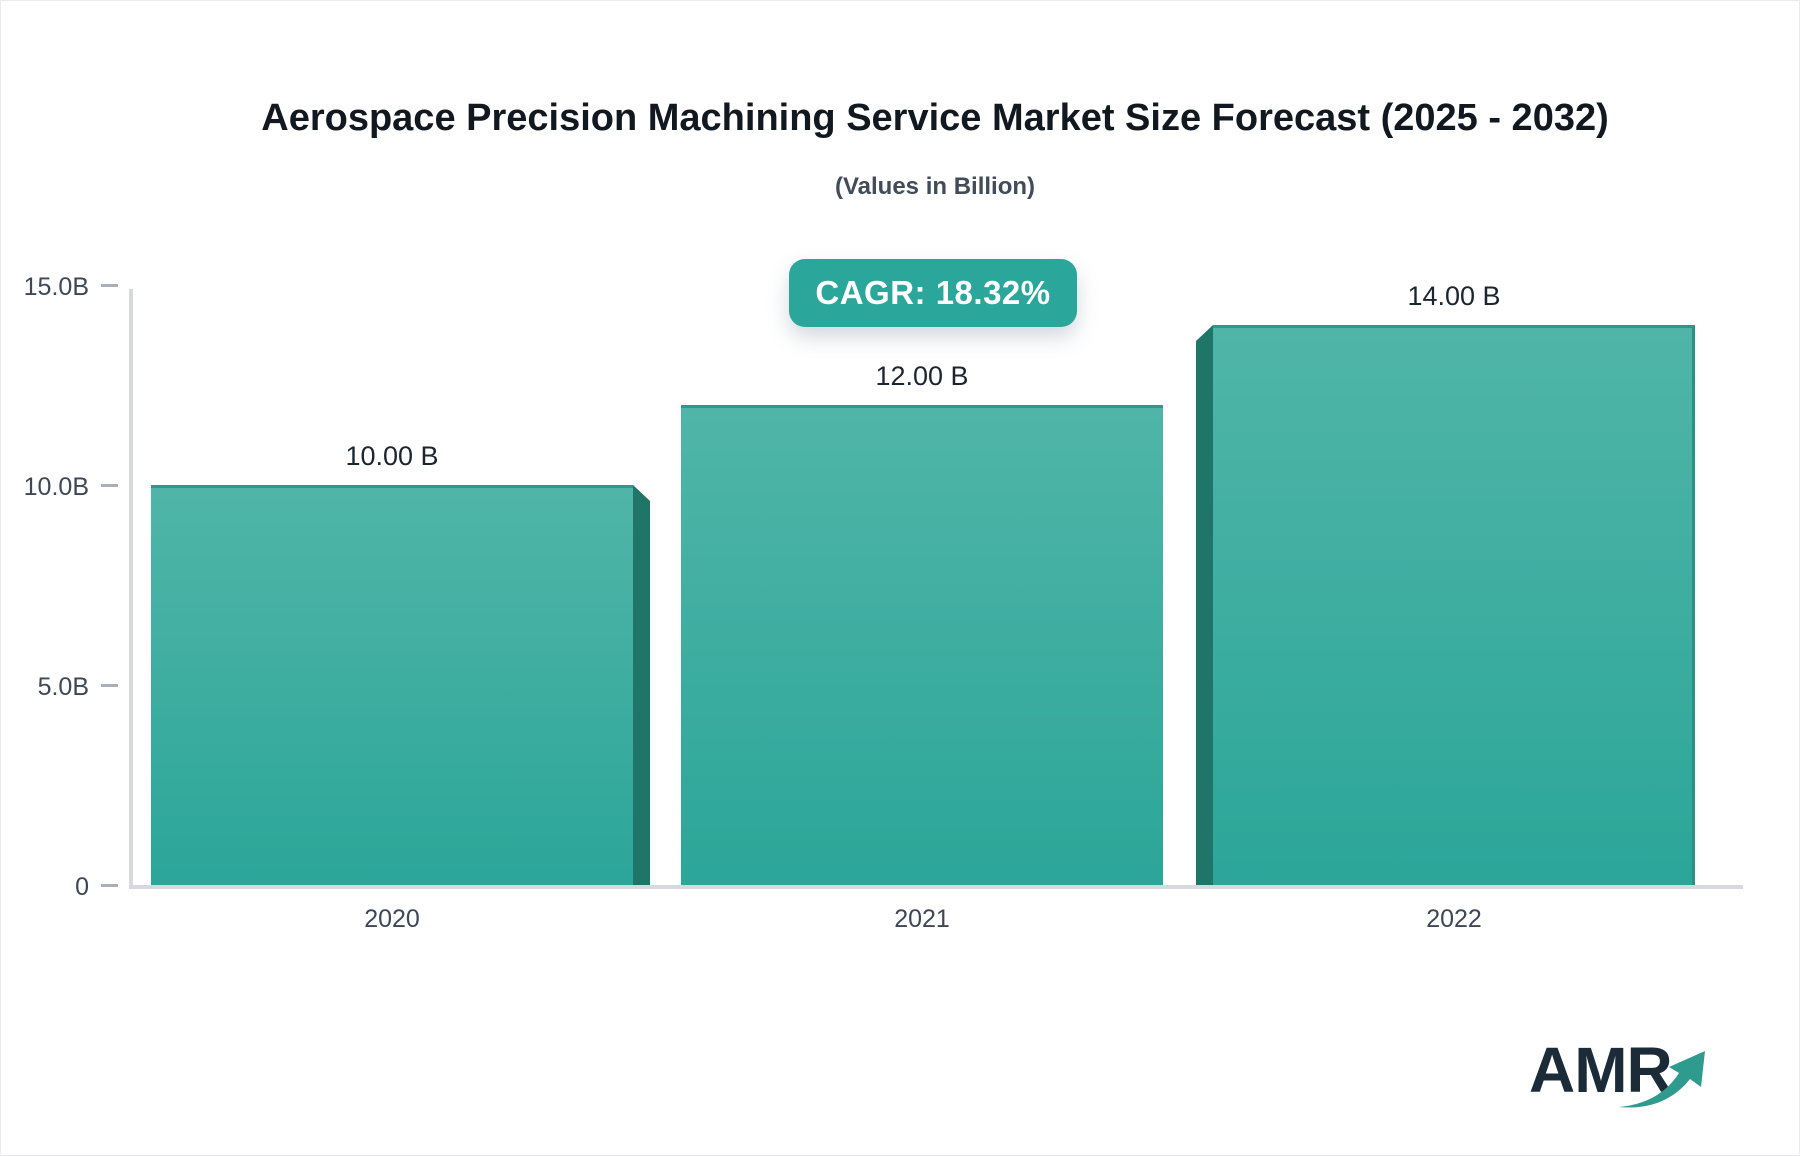  I want to click on x-axis-label-2021: 2021, so click(922, 919).